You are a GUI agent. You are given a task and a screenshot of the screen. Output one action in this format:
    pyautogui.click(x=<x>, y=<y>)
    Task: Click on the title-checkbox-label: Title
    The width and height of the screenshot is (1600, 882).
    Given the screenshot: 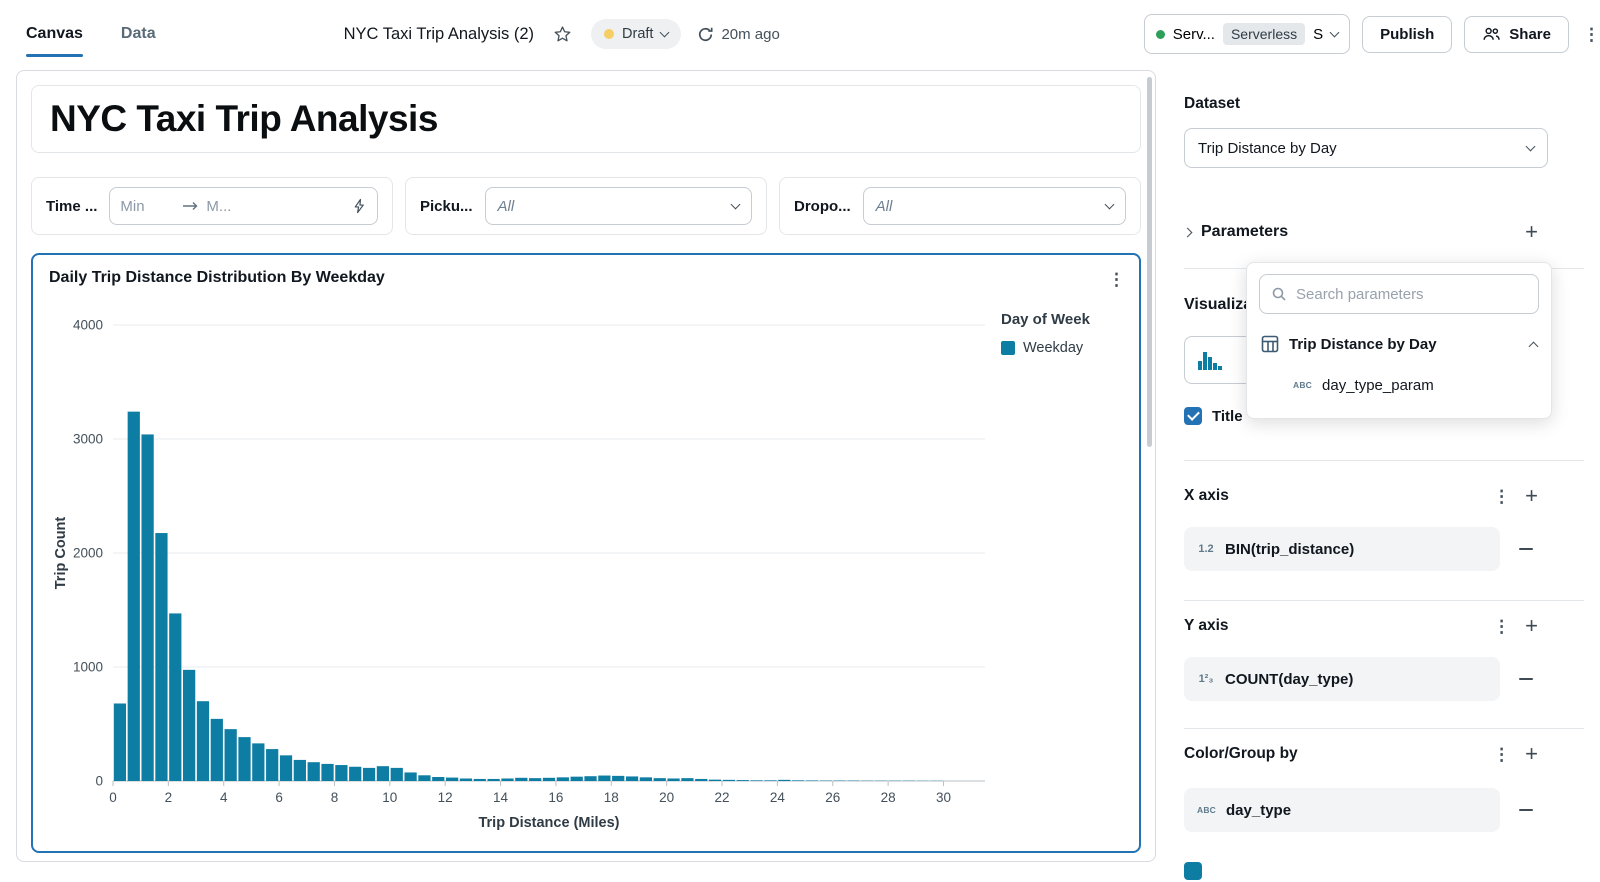 What is the action you would take?
    pyautogui.click(x=1227, y=416)
    